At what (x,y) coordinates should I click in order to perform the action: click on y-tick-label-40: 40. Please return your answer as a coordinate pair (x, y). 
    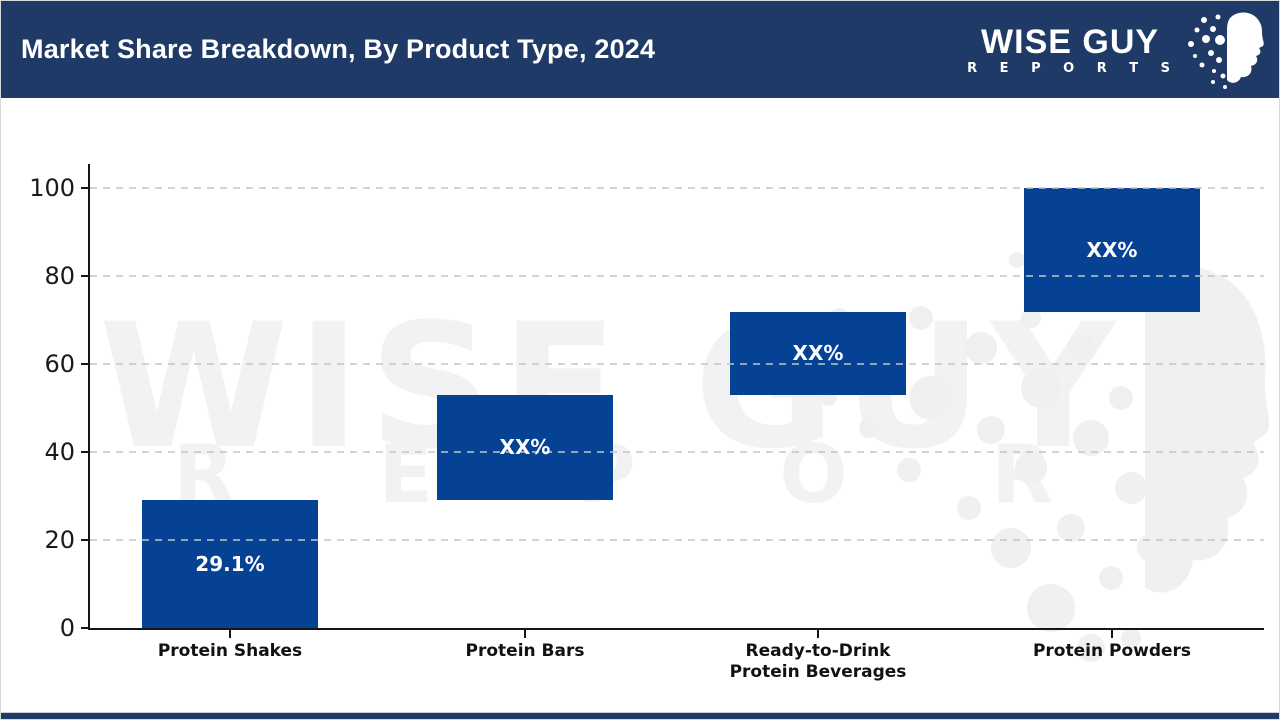
    Looking at the image, I should click on (59, 452).